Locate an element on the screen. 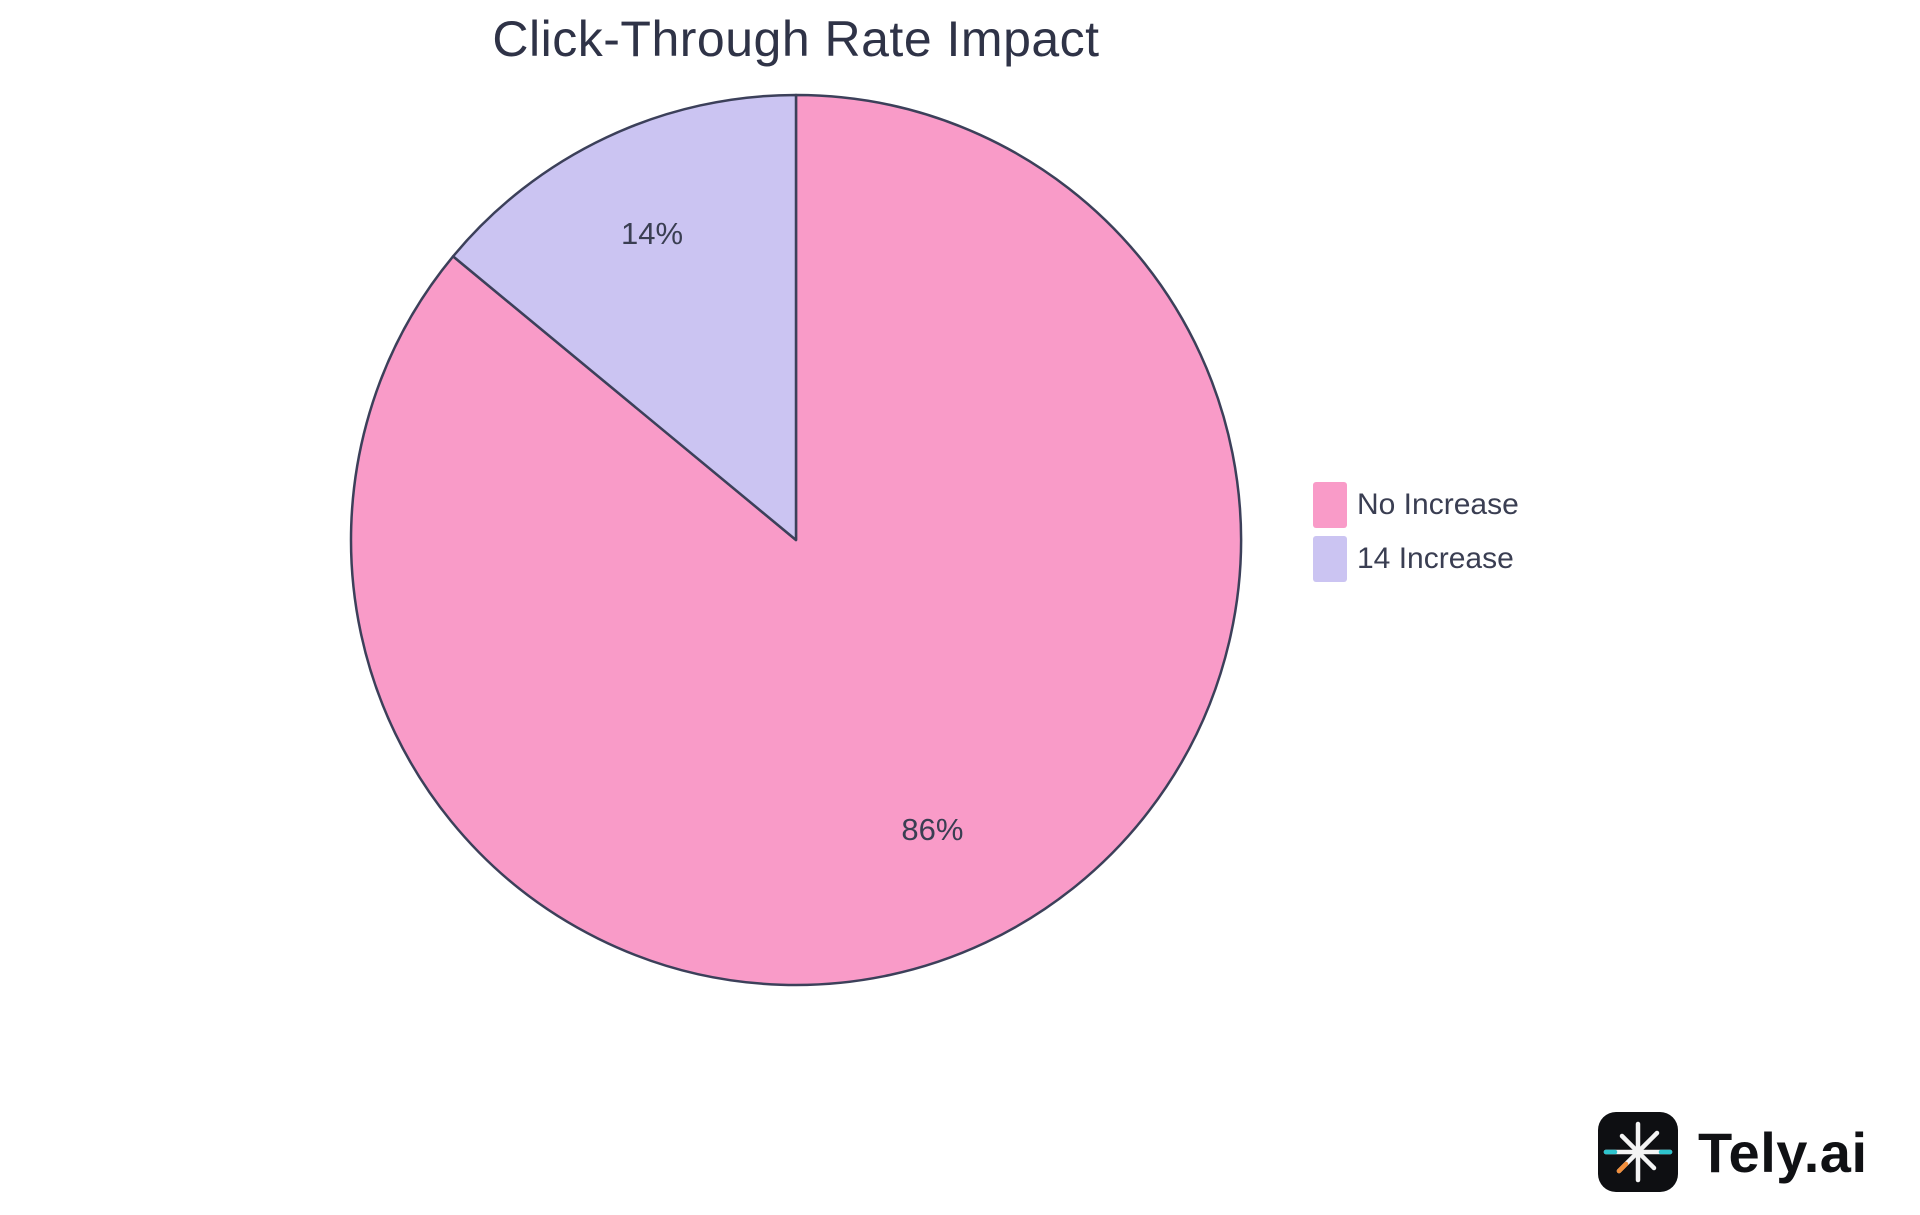 This screenshot has width=1920, height=1215. brand-logo: Tely.ai is located at coordinates (1733, 1152).